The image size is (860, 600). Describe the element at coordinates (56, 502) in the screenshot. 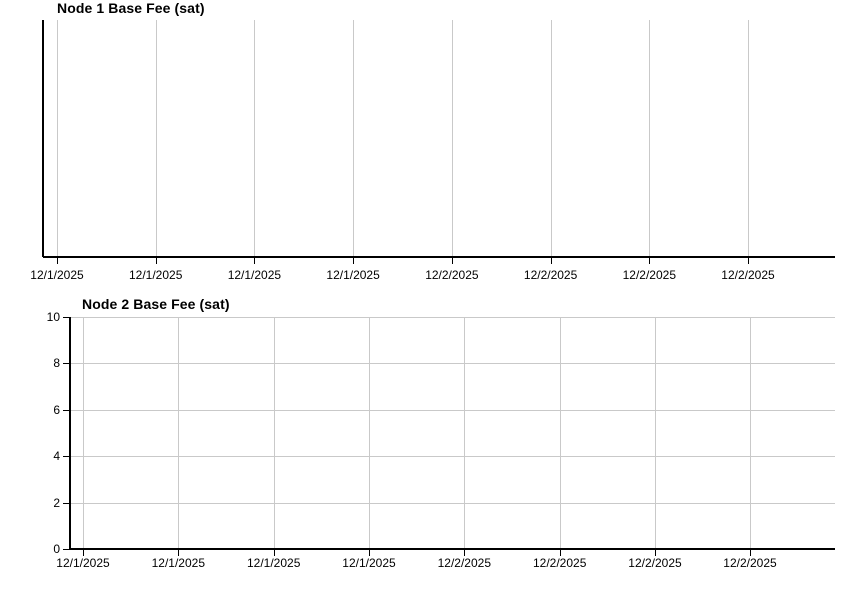

I see `y-tick-label: 2` at that location.